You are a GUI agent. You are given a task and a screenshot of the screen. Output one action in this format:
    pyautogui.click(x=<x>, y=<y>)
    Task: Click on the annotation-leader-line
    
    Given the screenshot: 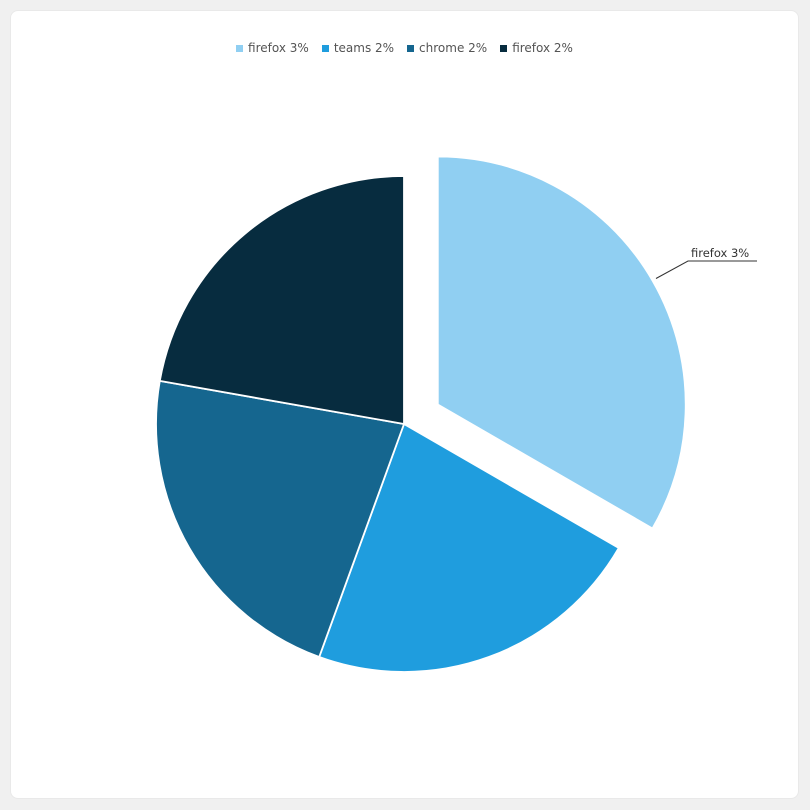 What is the action you would take?
    pyautogui.click(x=706, y=269)
    